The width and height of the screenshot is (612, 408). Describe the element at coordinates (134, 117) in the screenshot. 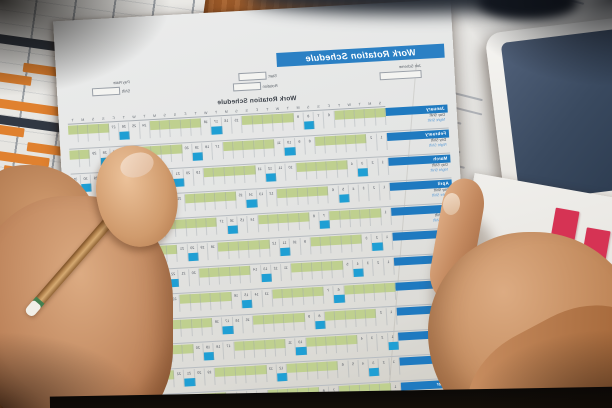

I see `weekday-letter: W` at that location.